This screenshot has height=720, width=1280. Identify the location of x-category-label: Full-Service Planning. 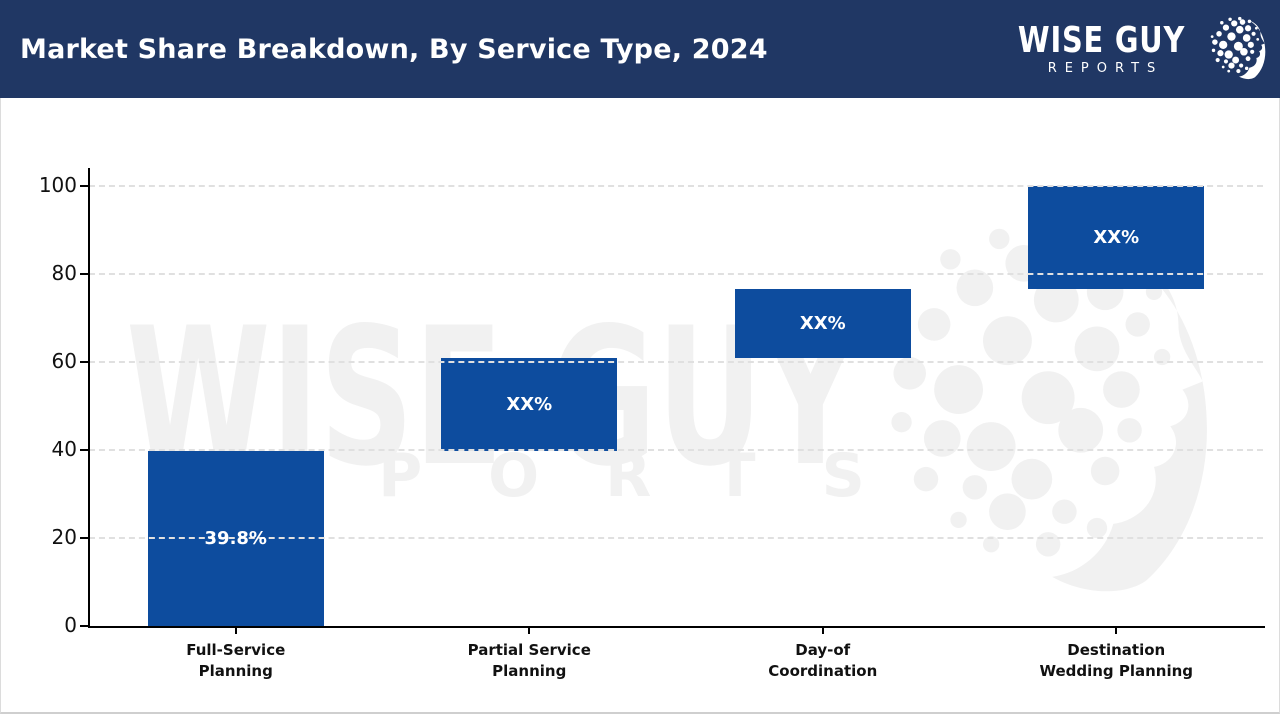
(236, 660).